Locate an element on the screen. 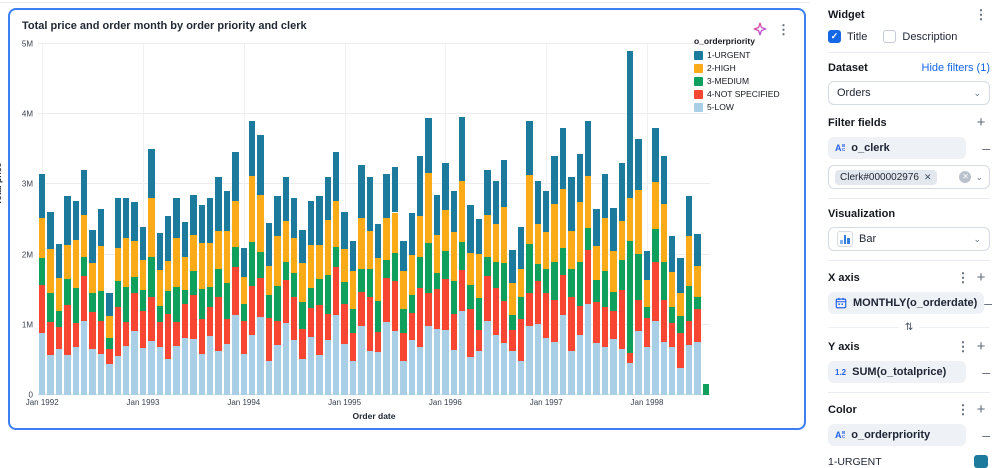 The height and width of the screenshot is (468, 1000). remove-y-axis-field-button: – is located at coordinates (986, 372).